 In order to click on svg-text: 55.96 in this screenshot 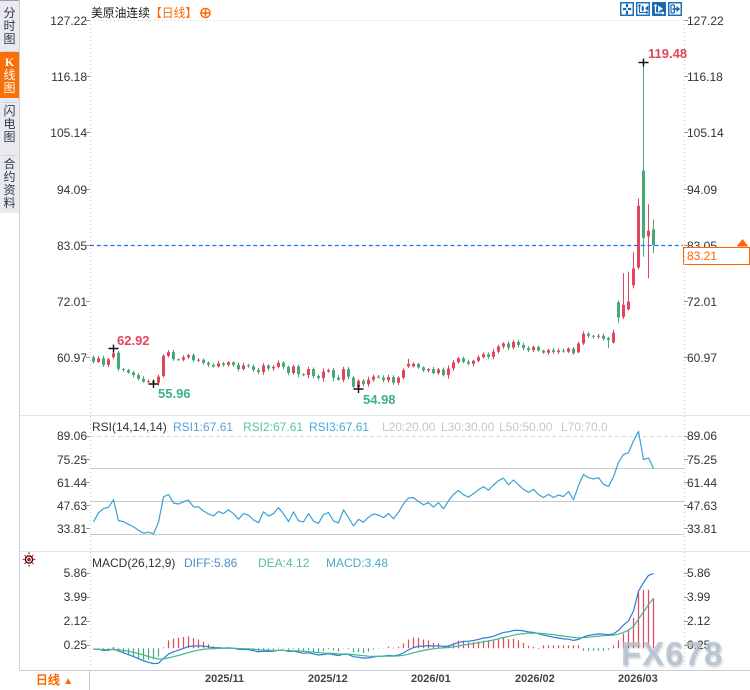, I will do `click(174, 393)`.